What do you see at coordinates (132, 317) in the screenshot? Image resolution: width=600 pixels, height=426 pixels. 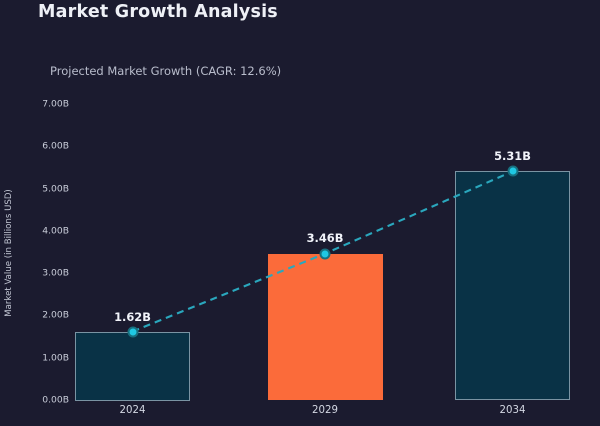 I see `value-label-2024: 1.62B` at bounding box center [132, 317].